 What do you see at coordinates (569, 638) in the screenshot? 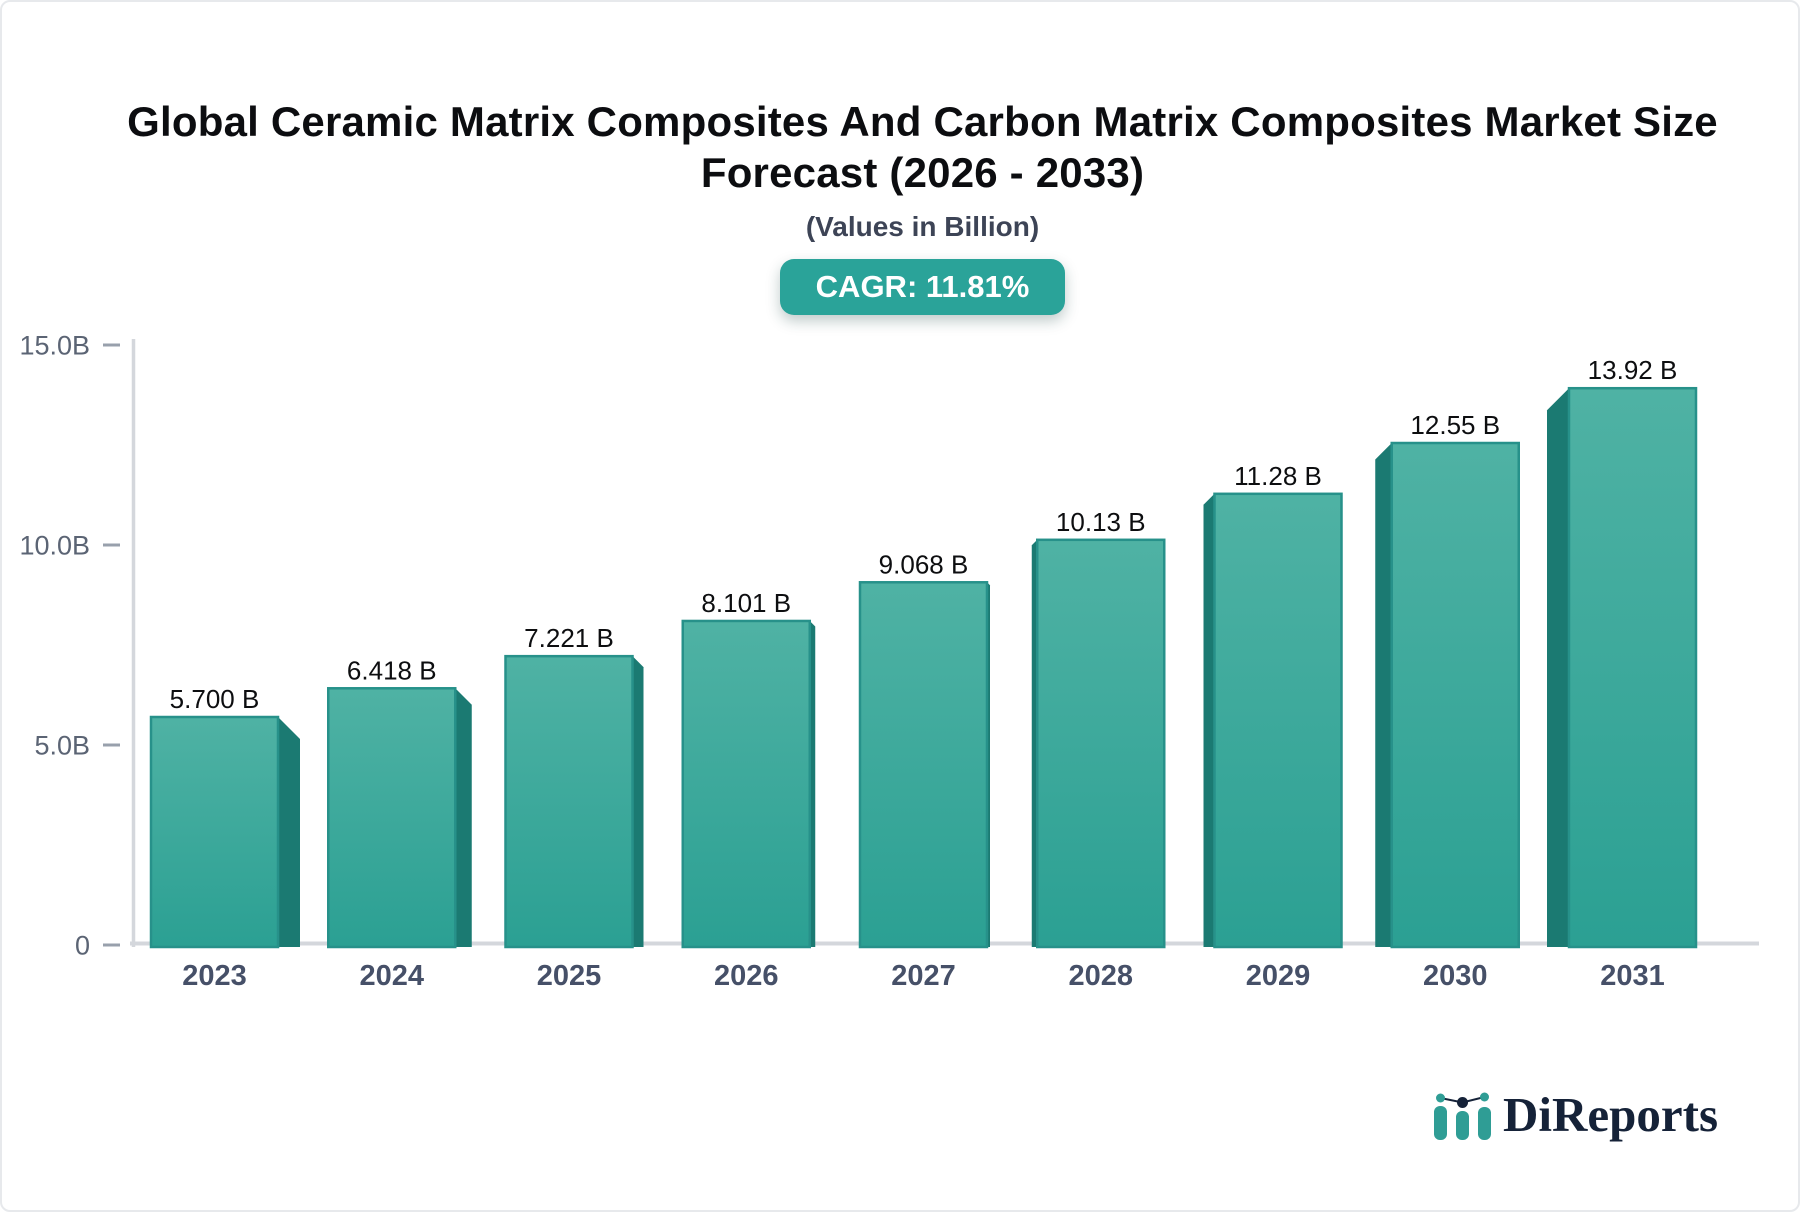
I see `bar-value-label: 7.221 B` at bounding box center [569, 638].